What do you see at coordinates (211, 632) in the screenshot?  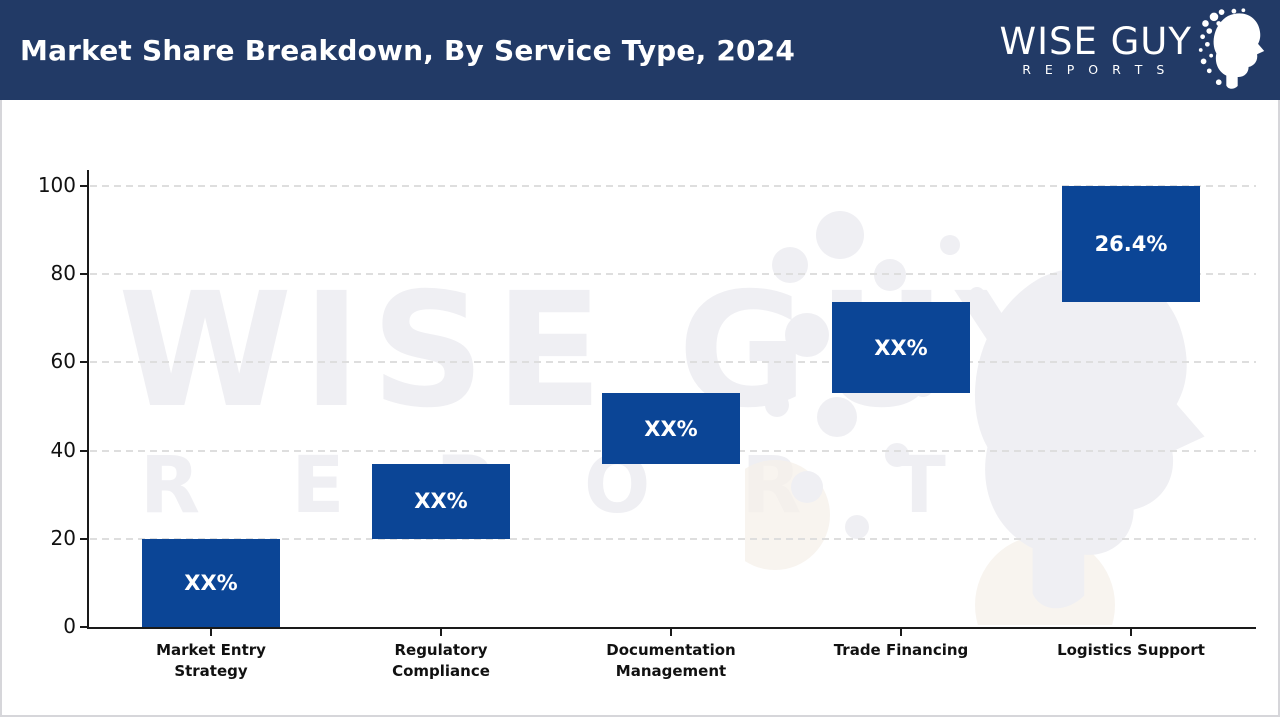 I see `x-tick-market-entry-strategy` at bounding box center [211, 632].